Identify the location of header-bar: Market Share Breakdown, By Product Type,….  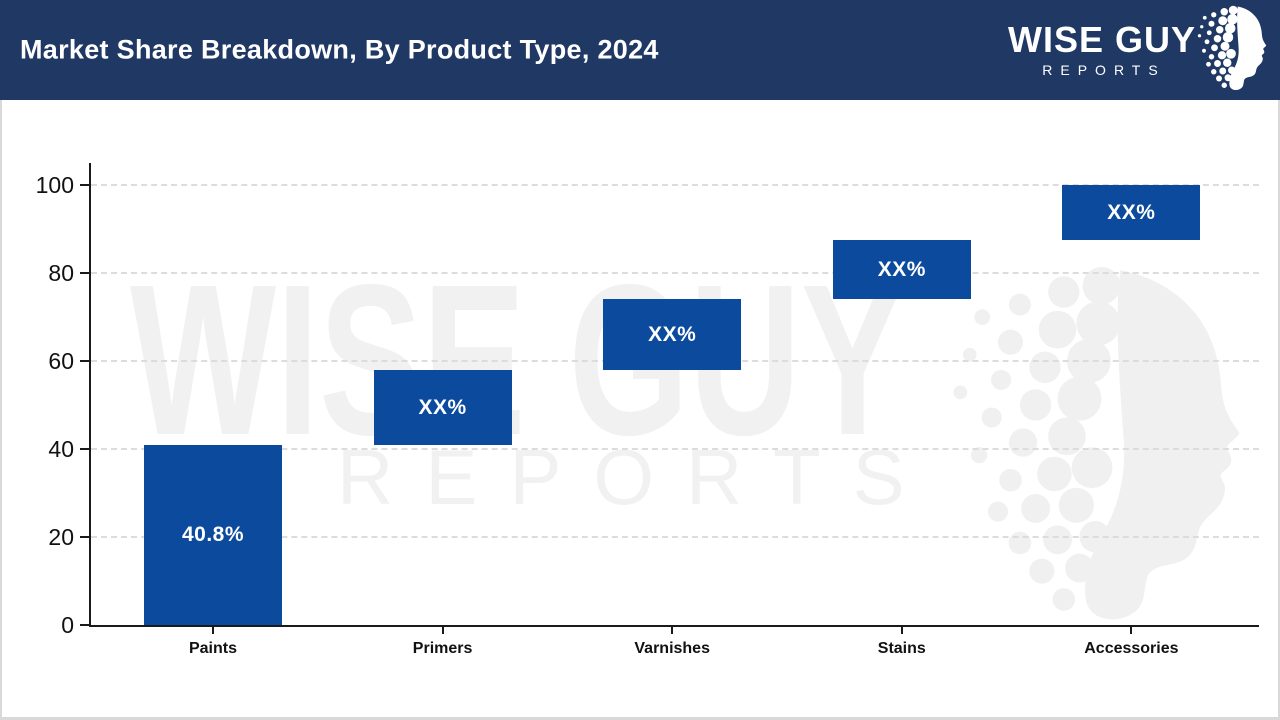
(640, 50).